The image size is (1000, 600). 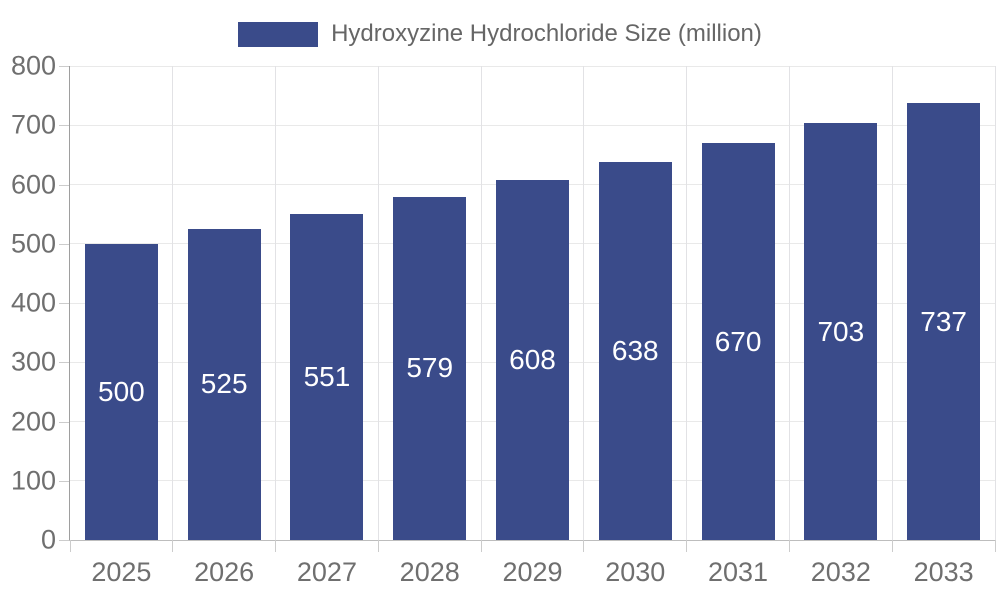 What do you see at coordinates (532, 572) in the screenshot?
I see `x-tick-label: 2029` at bounding box center [532, 572].